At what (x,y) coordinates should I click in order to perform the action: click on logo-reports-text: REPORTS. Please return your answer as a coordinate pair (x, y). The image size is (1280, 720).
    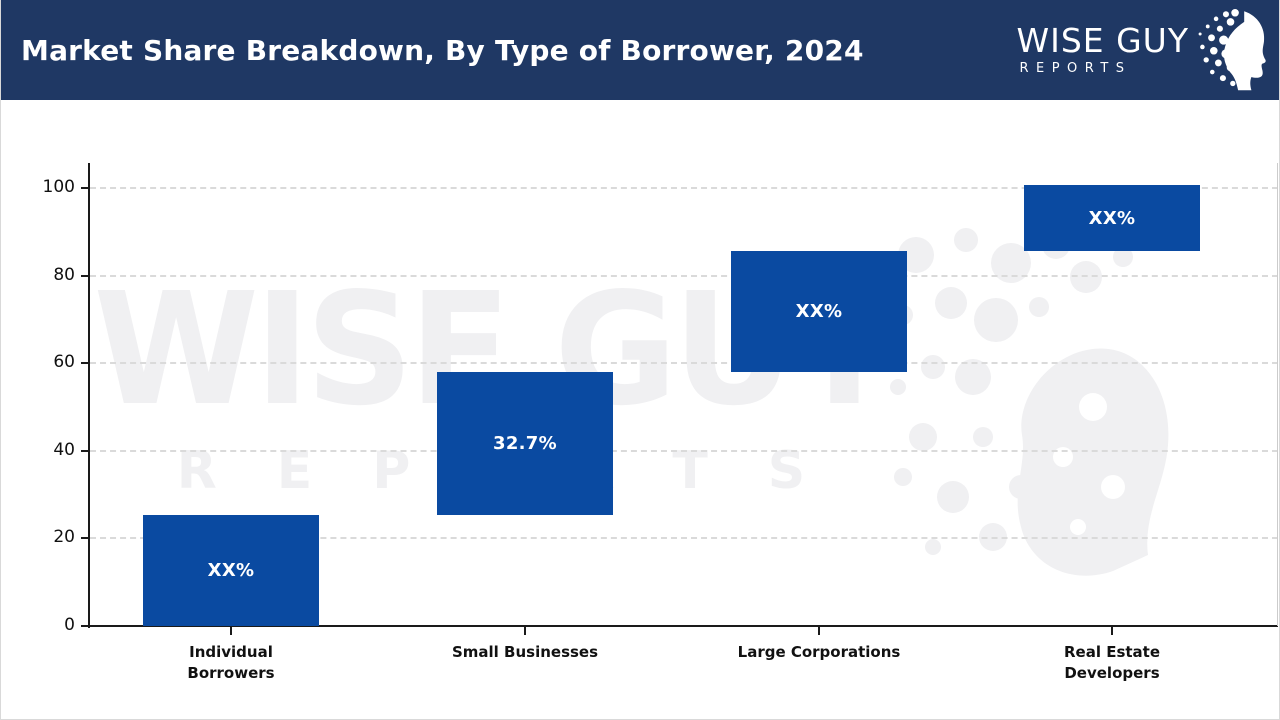
    Looking at the image, I should click on (1075, 68).